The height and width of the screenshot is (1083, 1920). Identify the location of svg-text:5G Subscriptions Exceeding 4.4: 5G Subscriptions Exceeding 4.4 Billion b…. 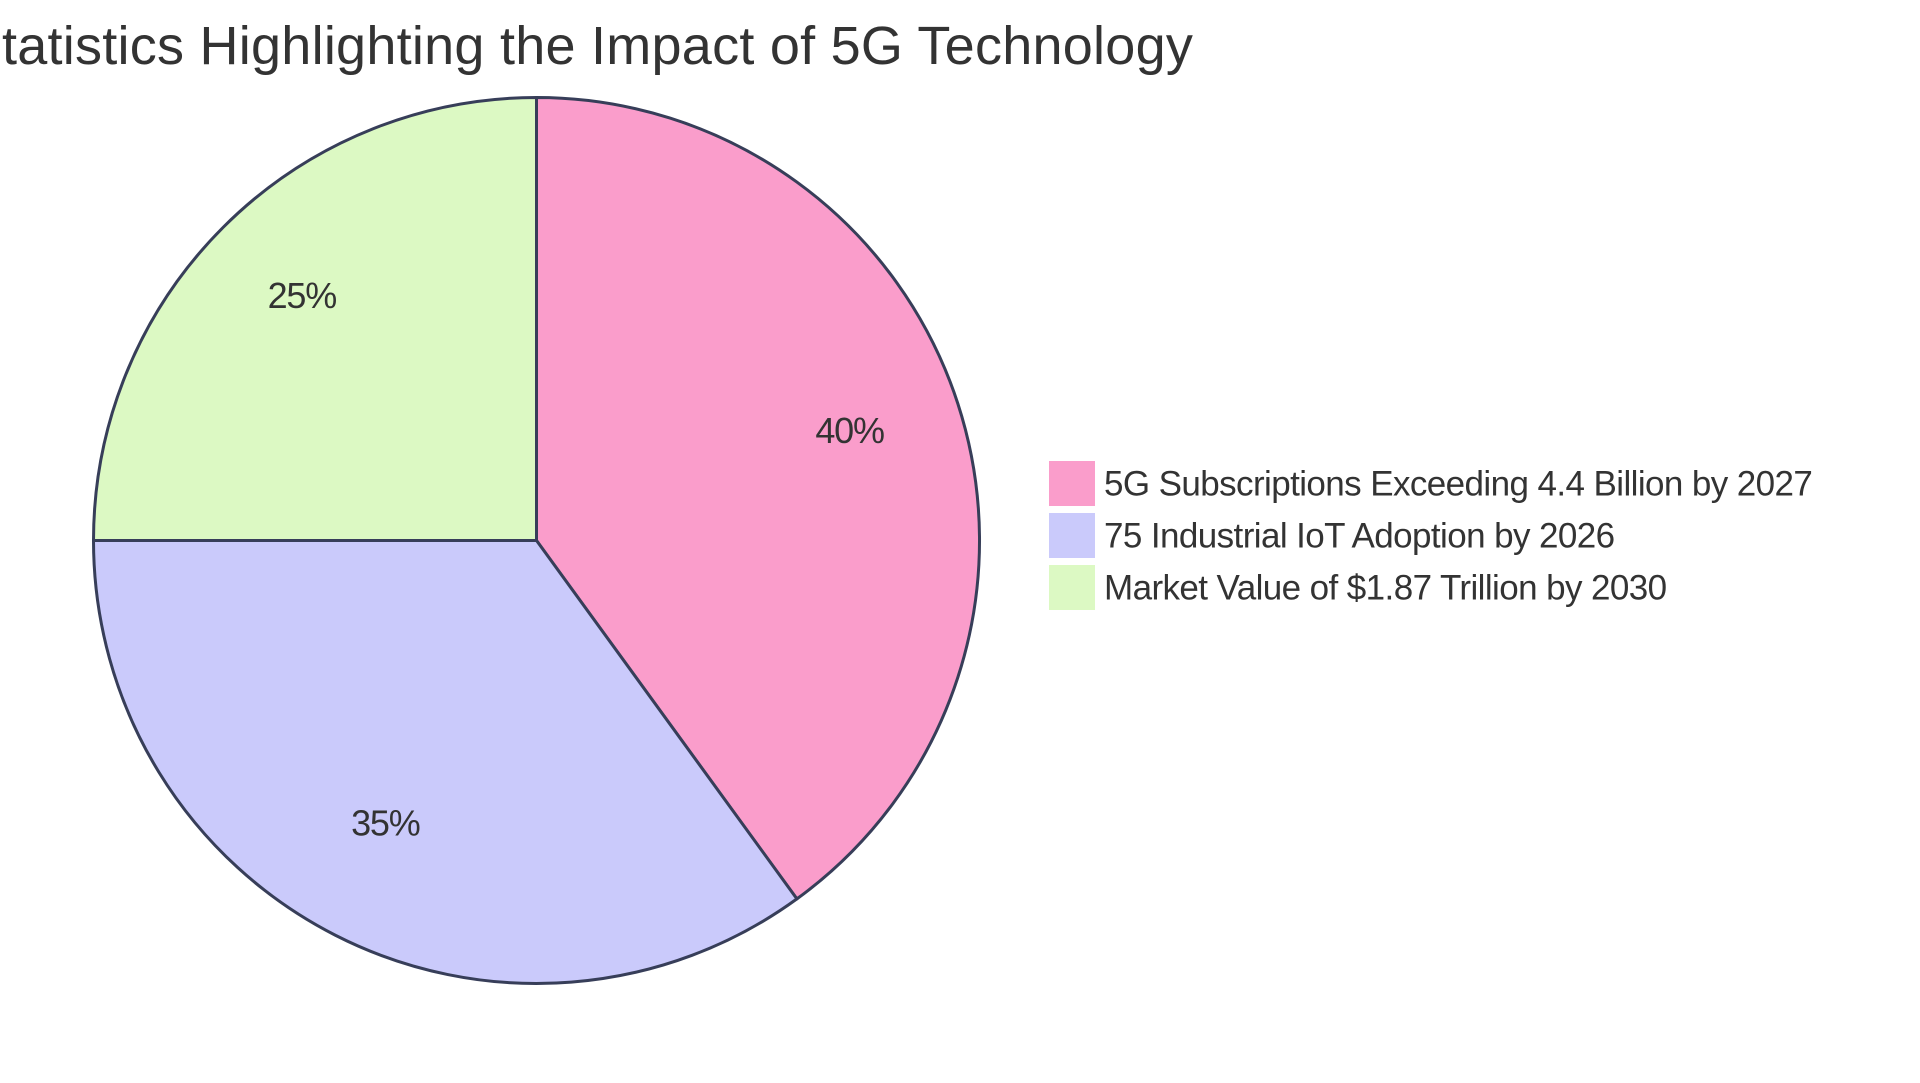
(1458, 484).